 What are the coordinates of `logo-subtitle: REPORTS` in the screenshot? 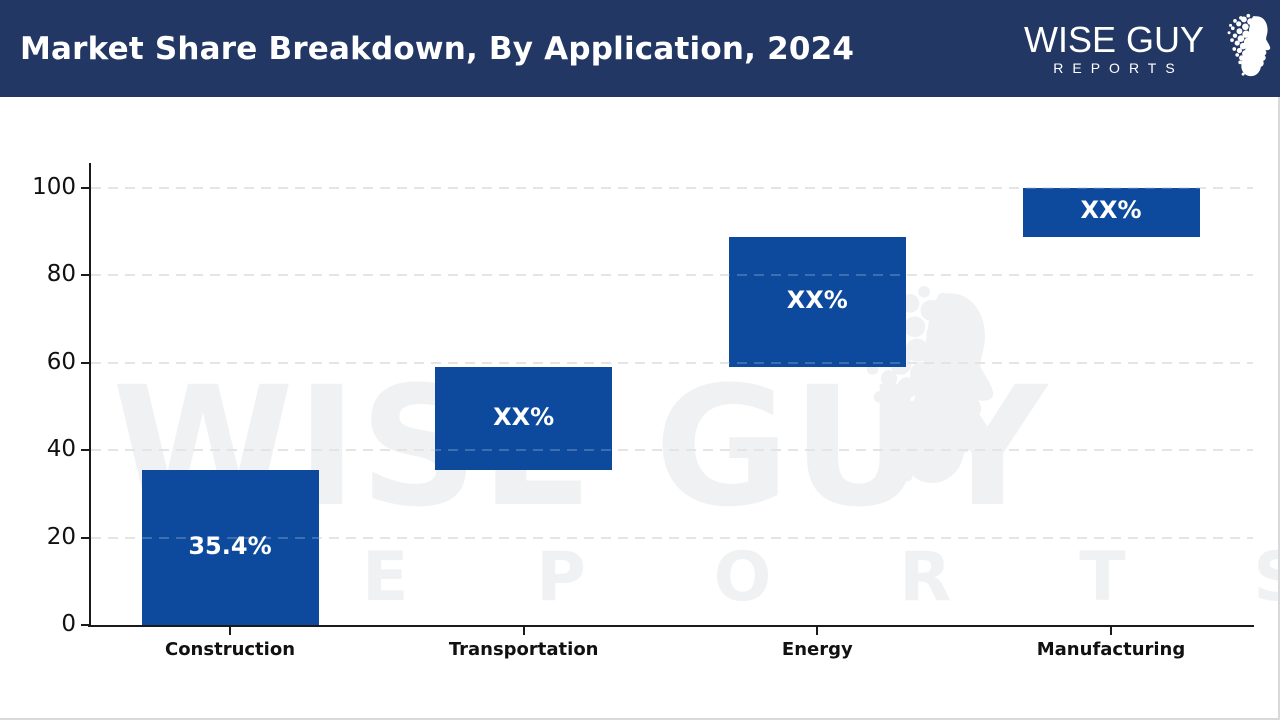 It's located at (1118, 68).